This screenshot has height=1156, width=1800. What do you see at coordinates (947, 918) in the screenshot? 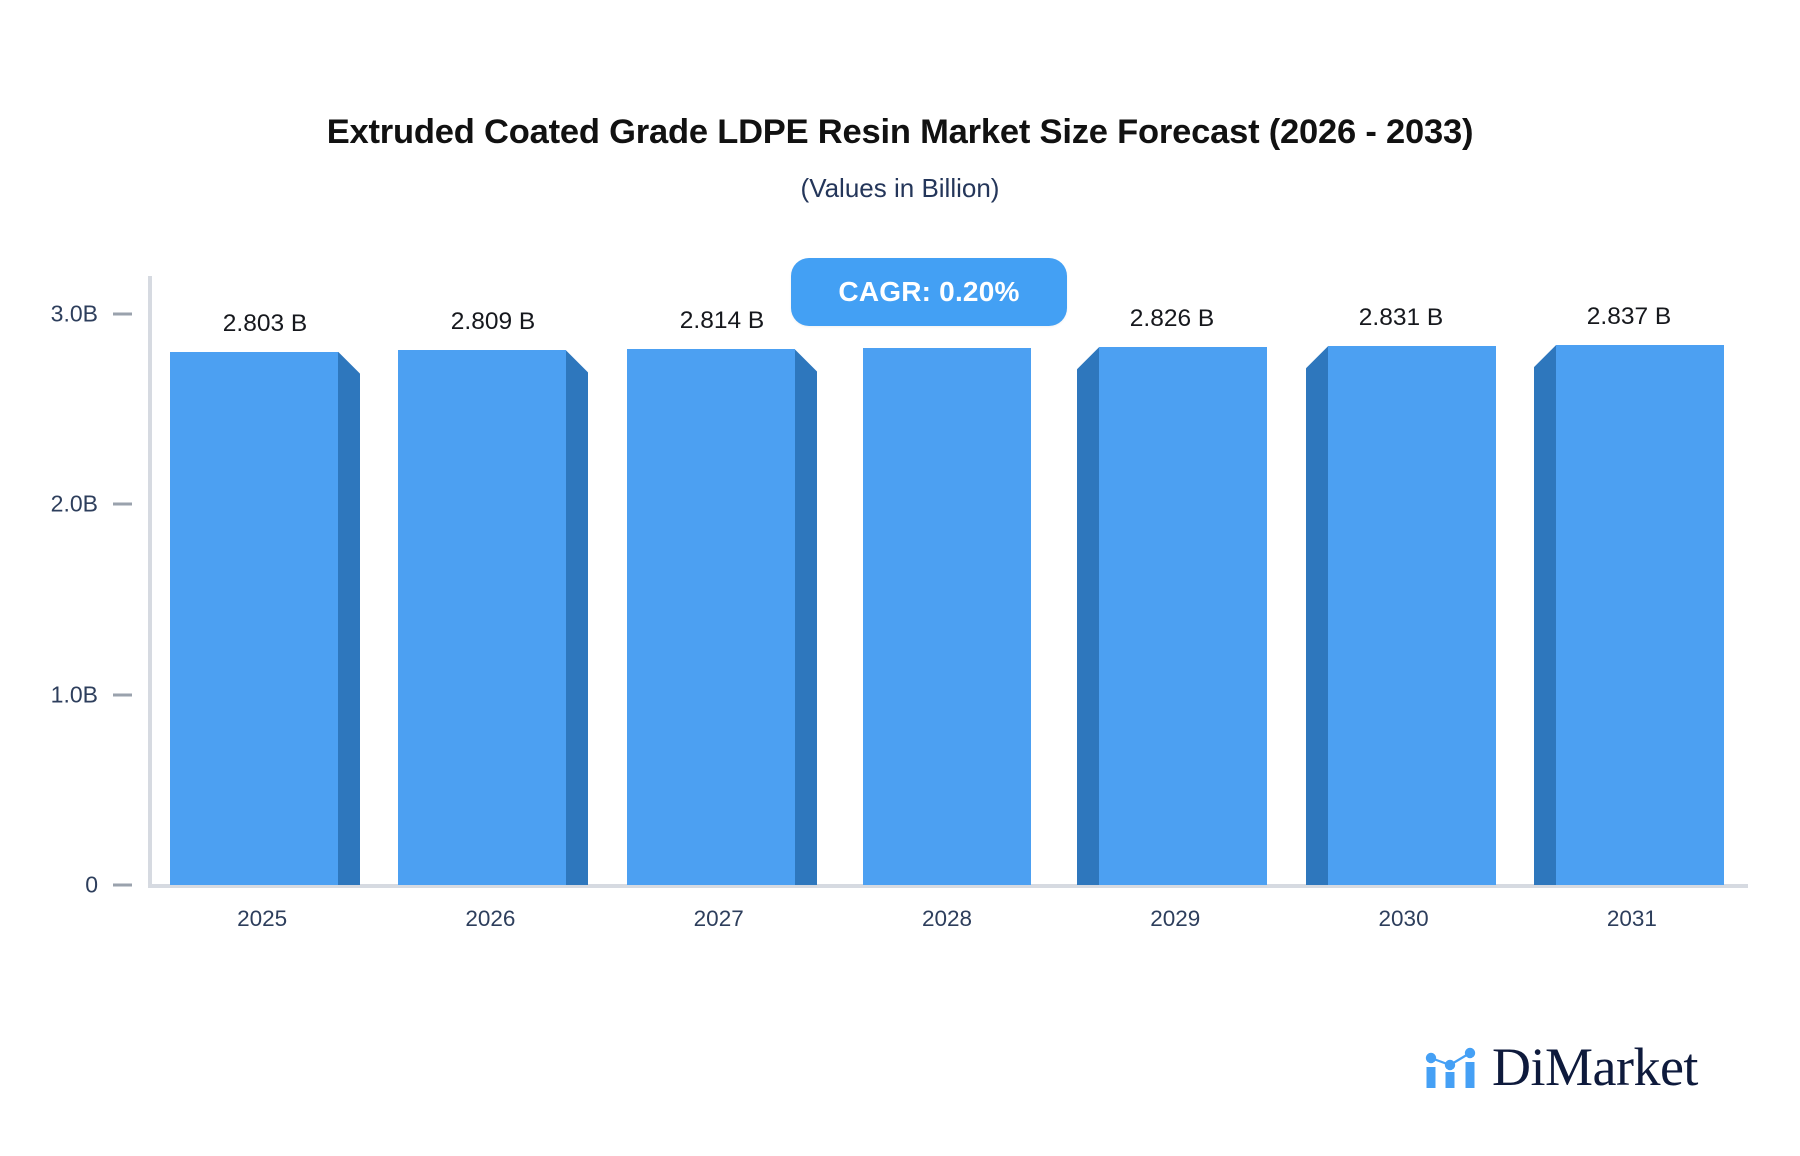
I see `x-tick-label: 2028` at bounding box center [947, 918].